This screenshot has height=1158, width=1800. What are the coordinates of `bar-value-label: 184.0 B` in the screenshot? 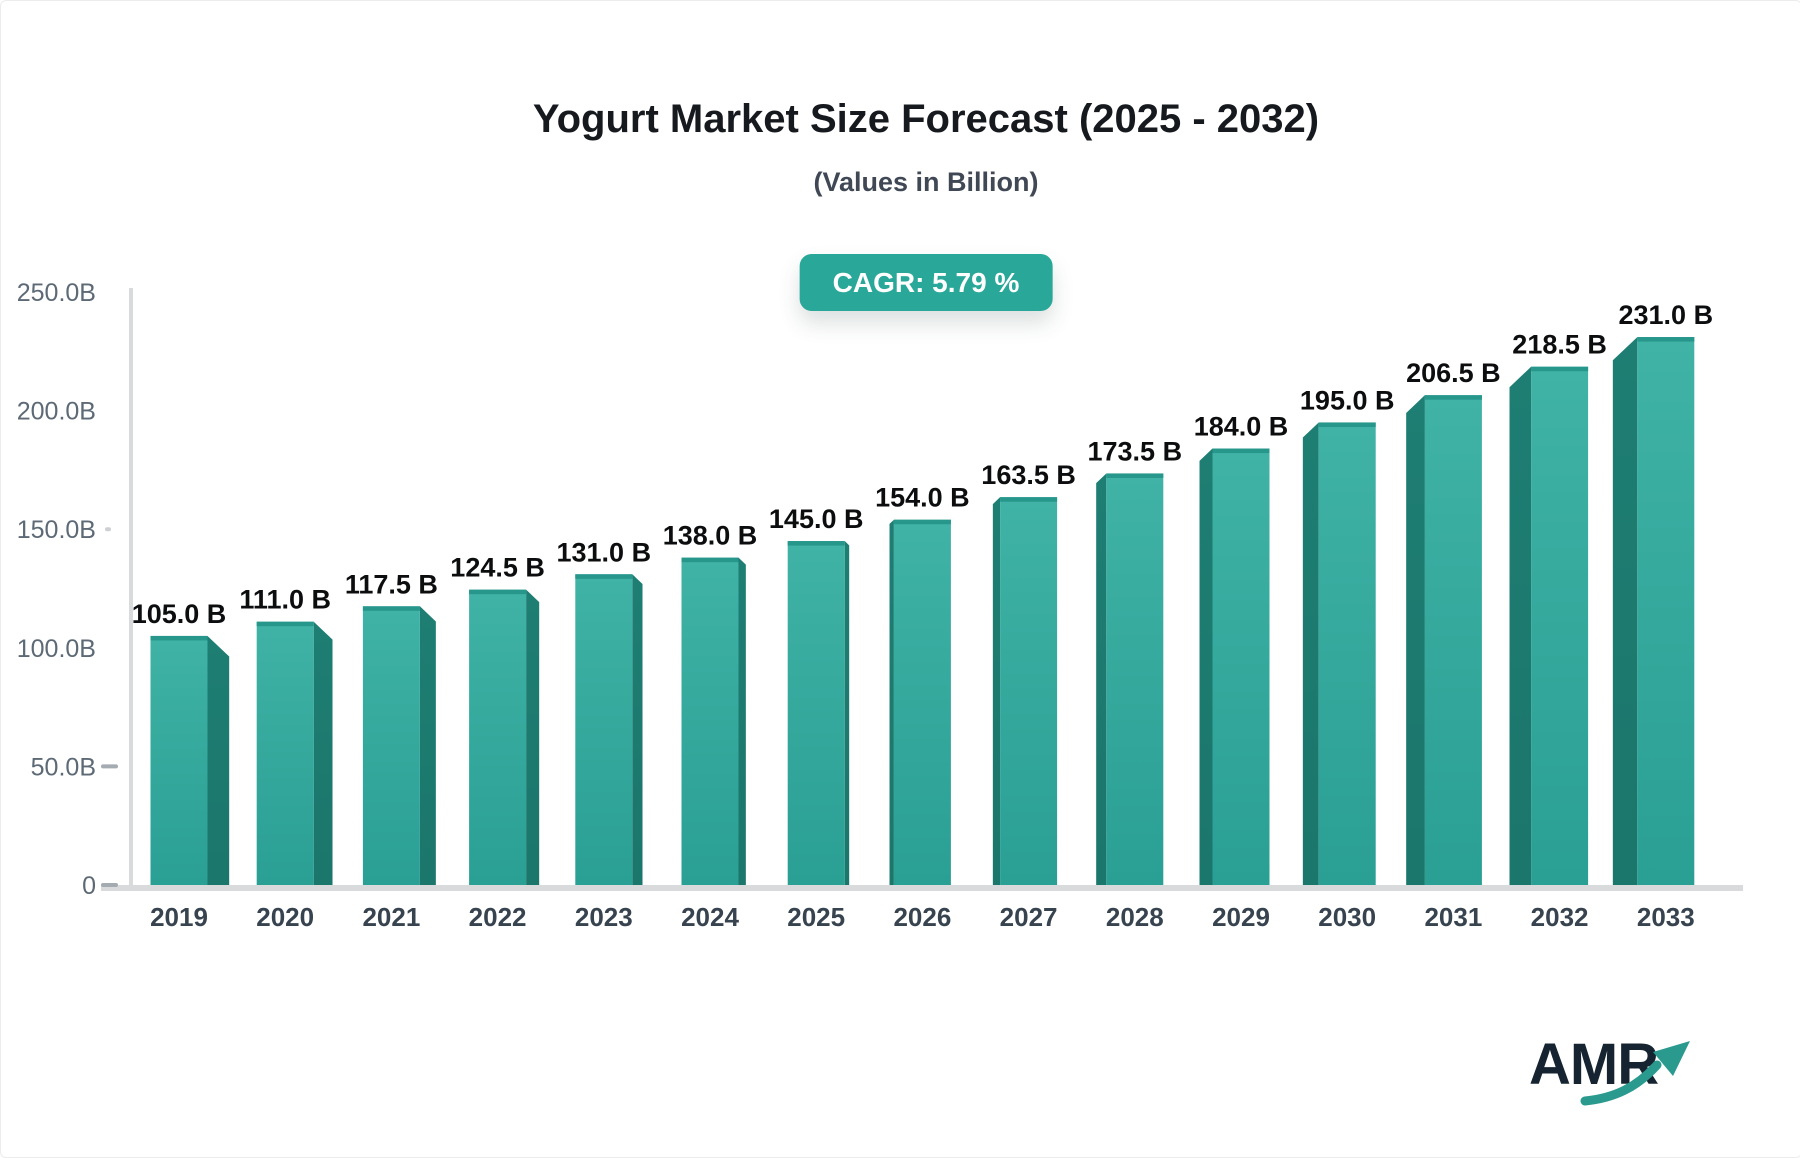 It's located at (1241, 427).